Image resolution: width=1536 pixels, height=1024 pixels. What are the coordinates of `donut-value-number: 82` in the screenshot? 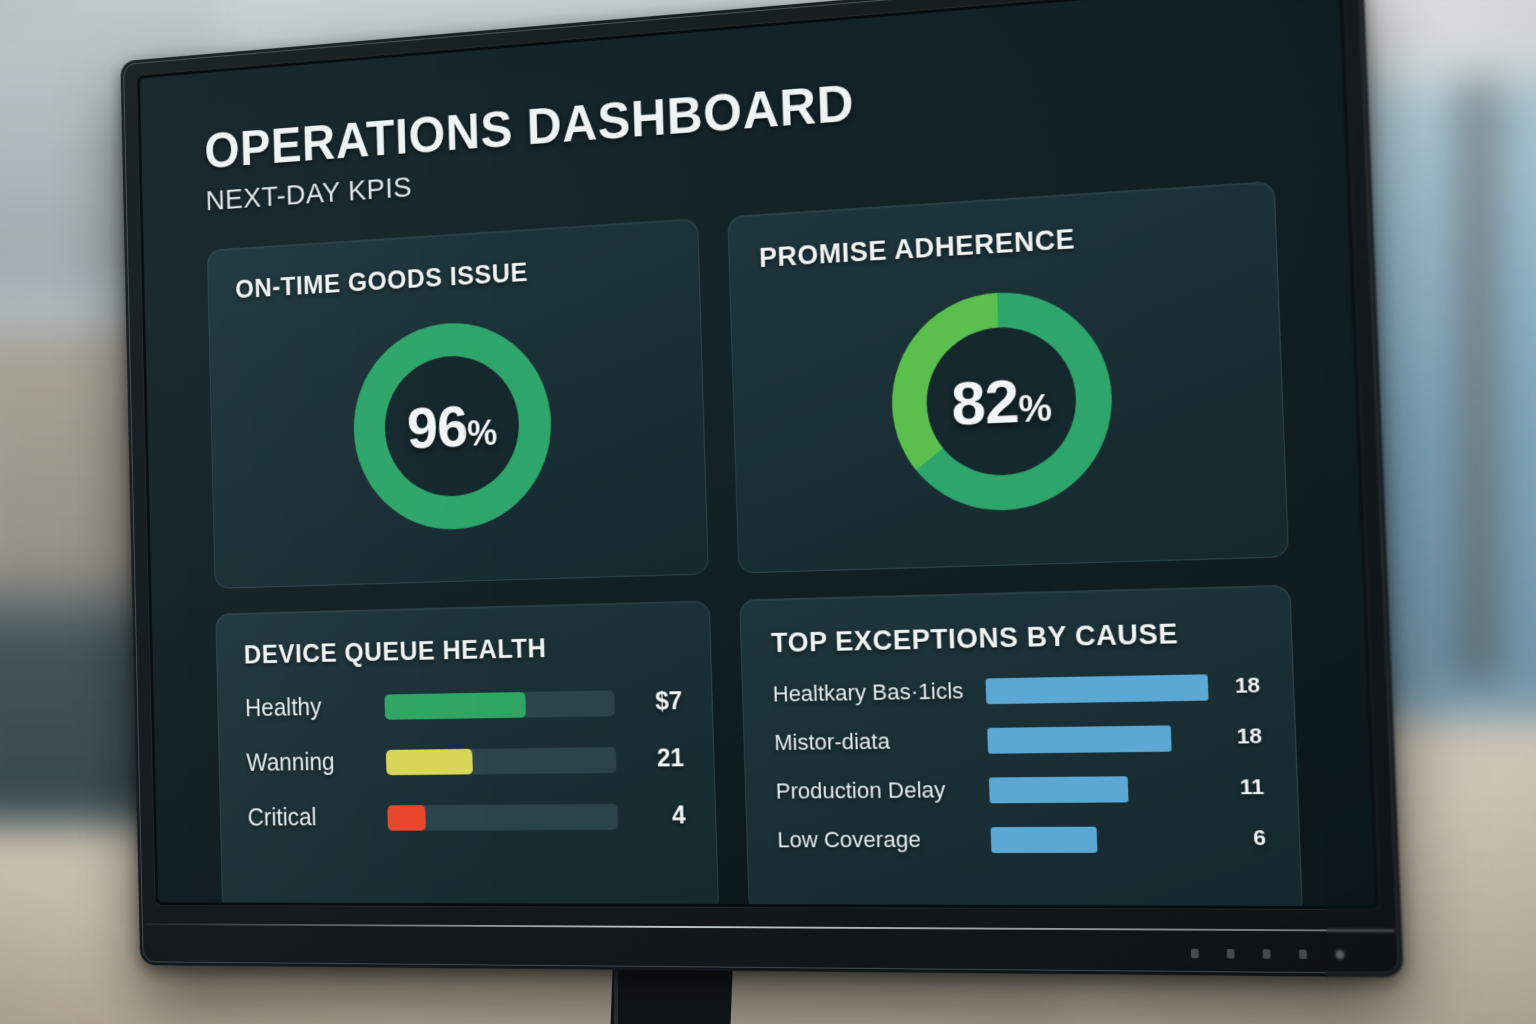 It's located at (985, 402).